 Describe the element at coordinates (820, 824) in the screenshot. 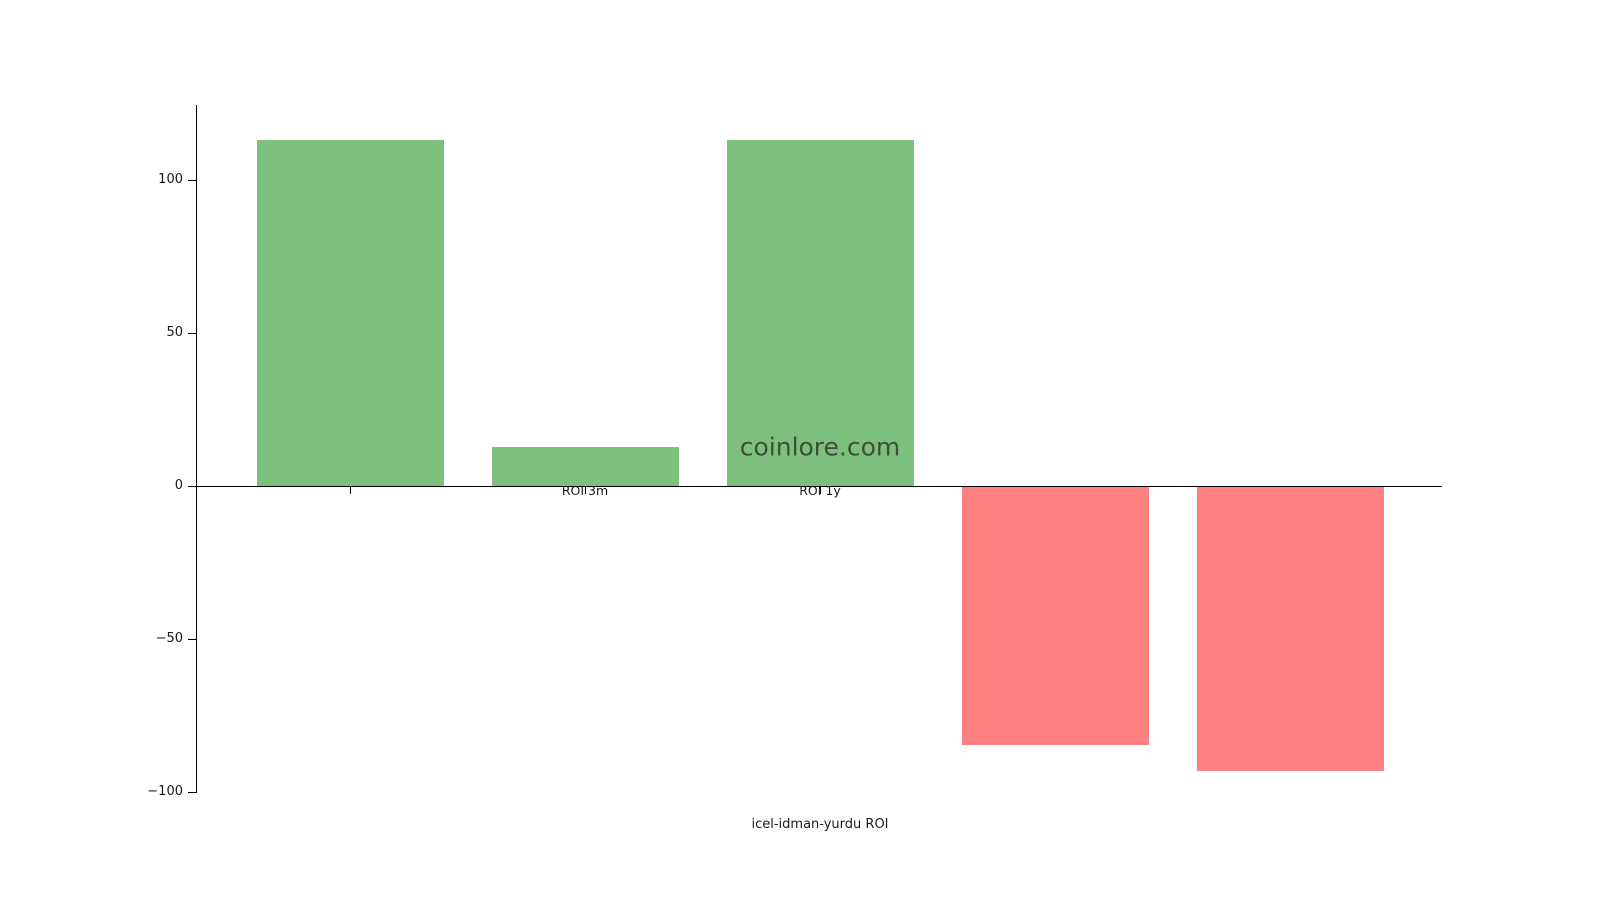

I see `chart-title: icel-idman-yurdu ROI` at that location.